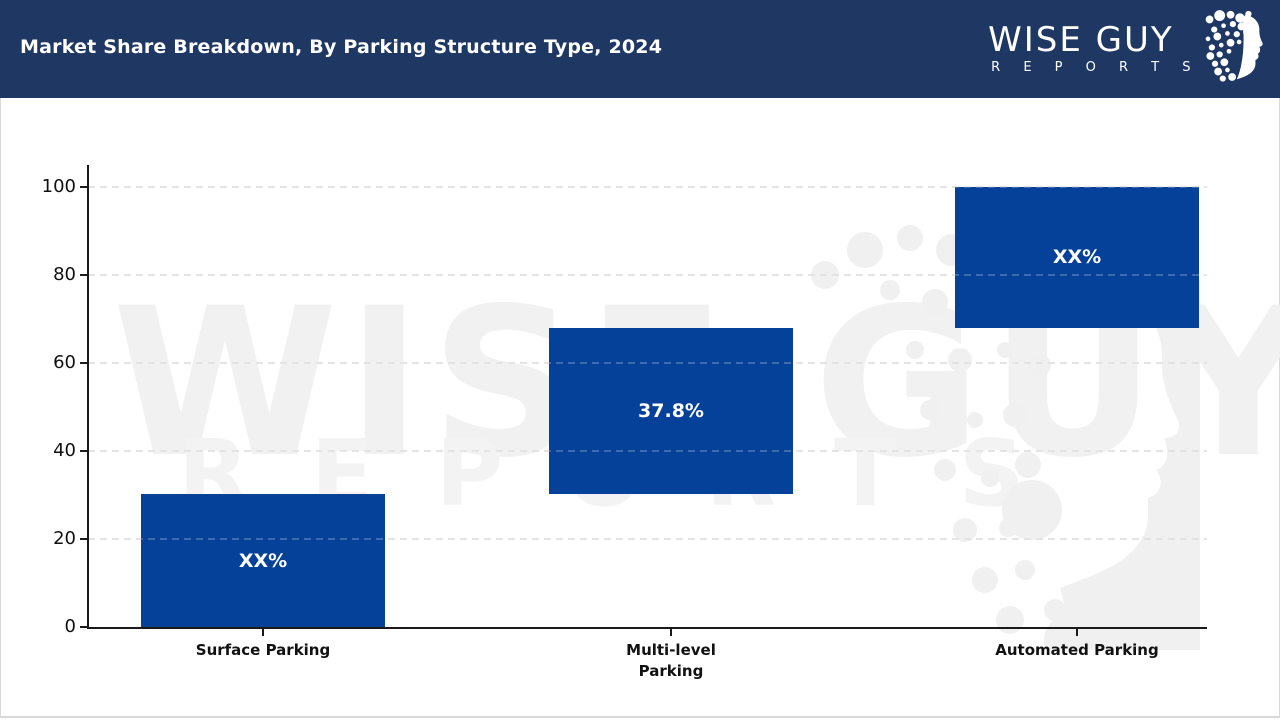  I want to click on x-axis-spine, so click(647, 628).